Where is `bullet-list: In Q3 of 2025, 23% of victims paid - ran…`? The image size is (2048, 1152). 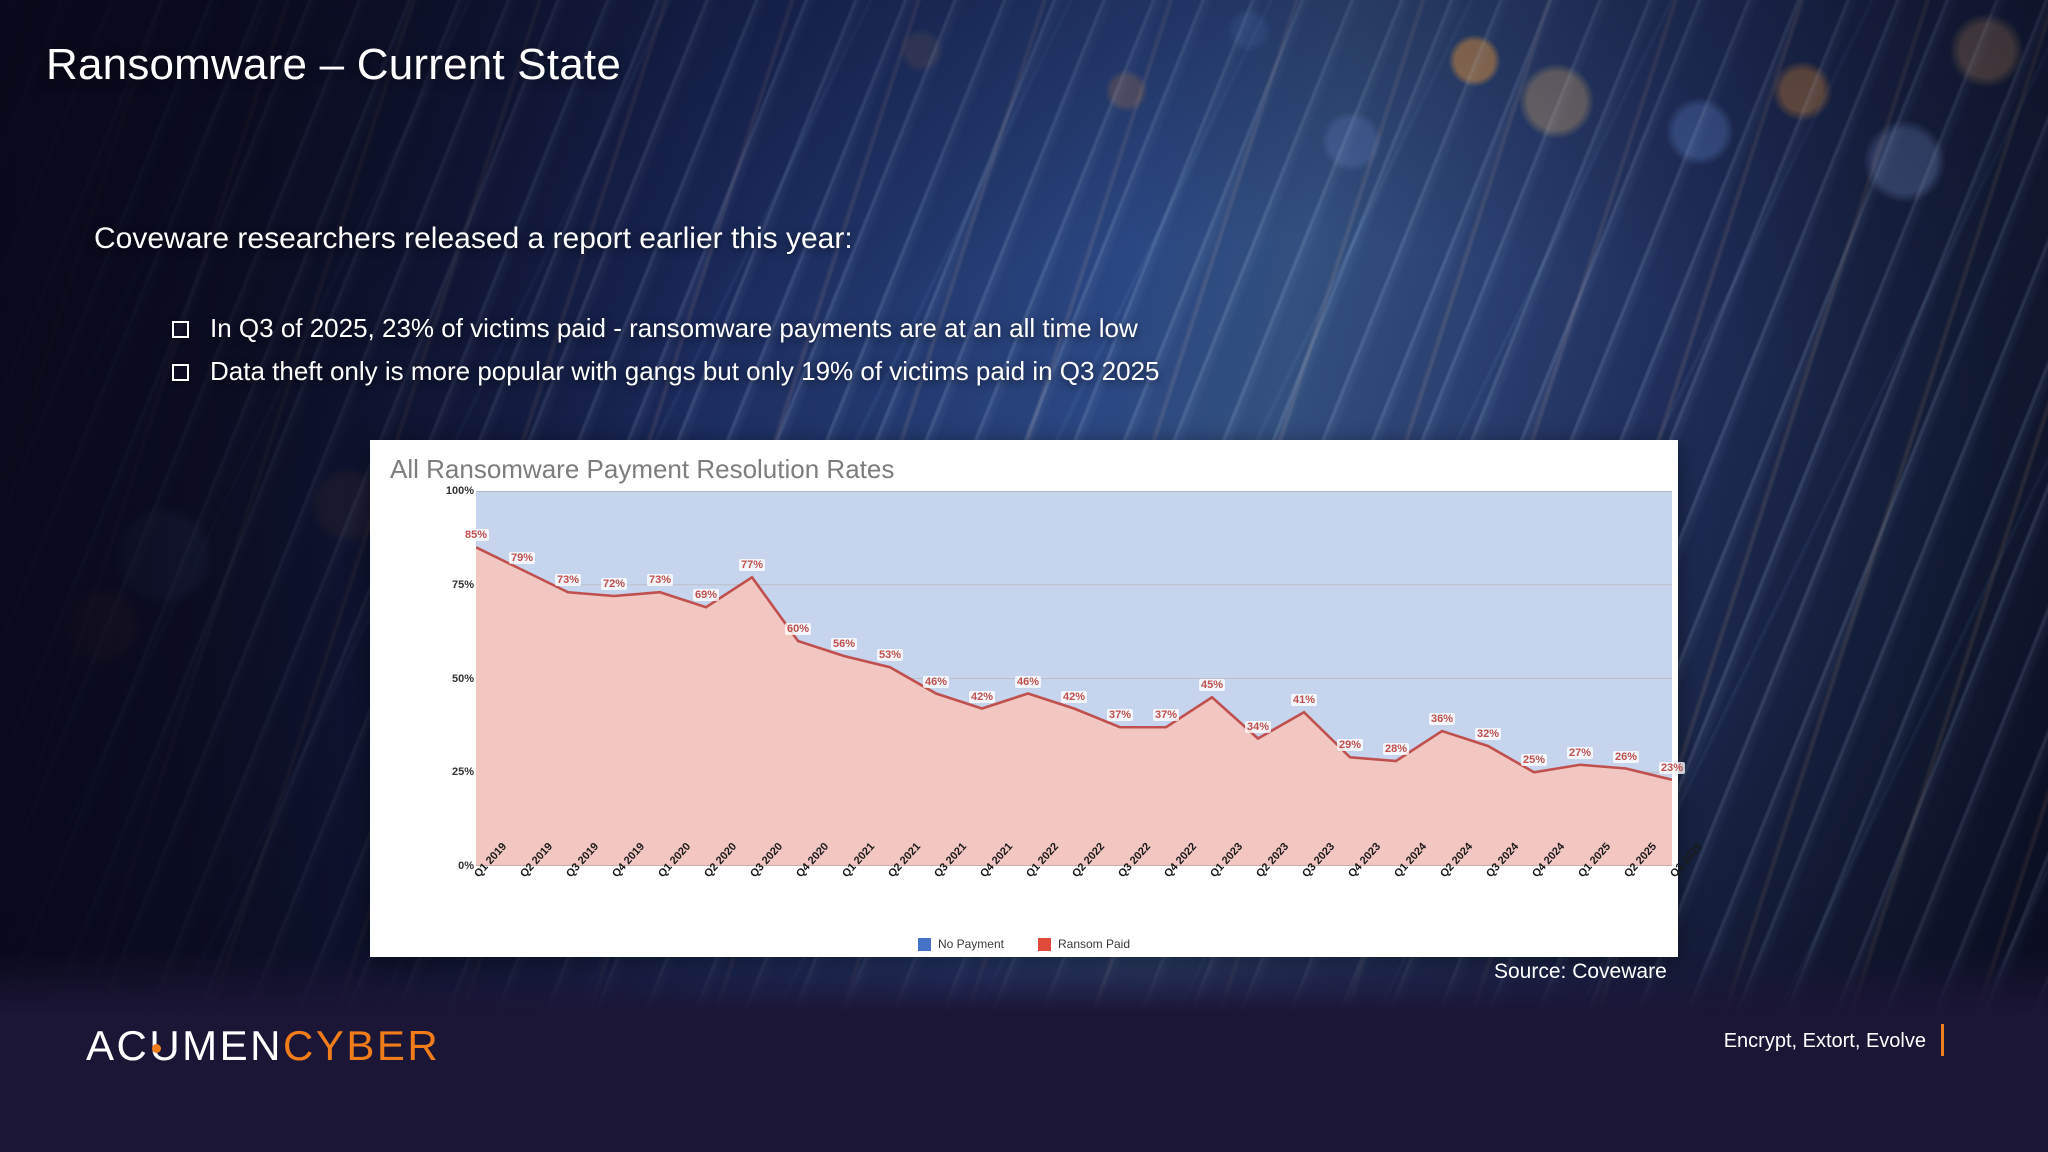
bullet-list: In Q3 of 2025, 23% of victims paid - ran… is located at coordinates (666, 355).